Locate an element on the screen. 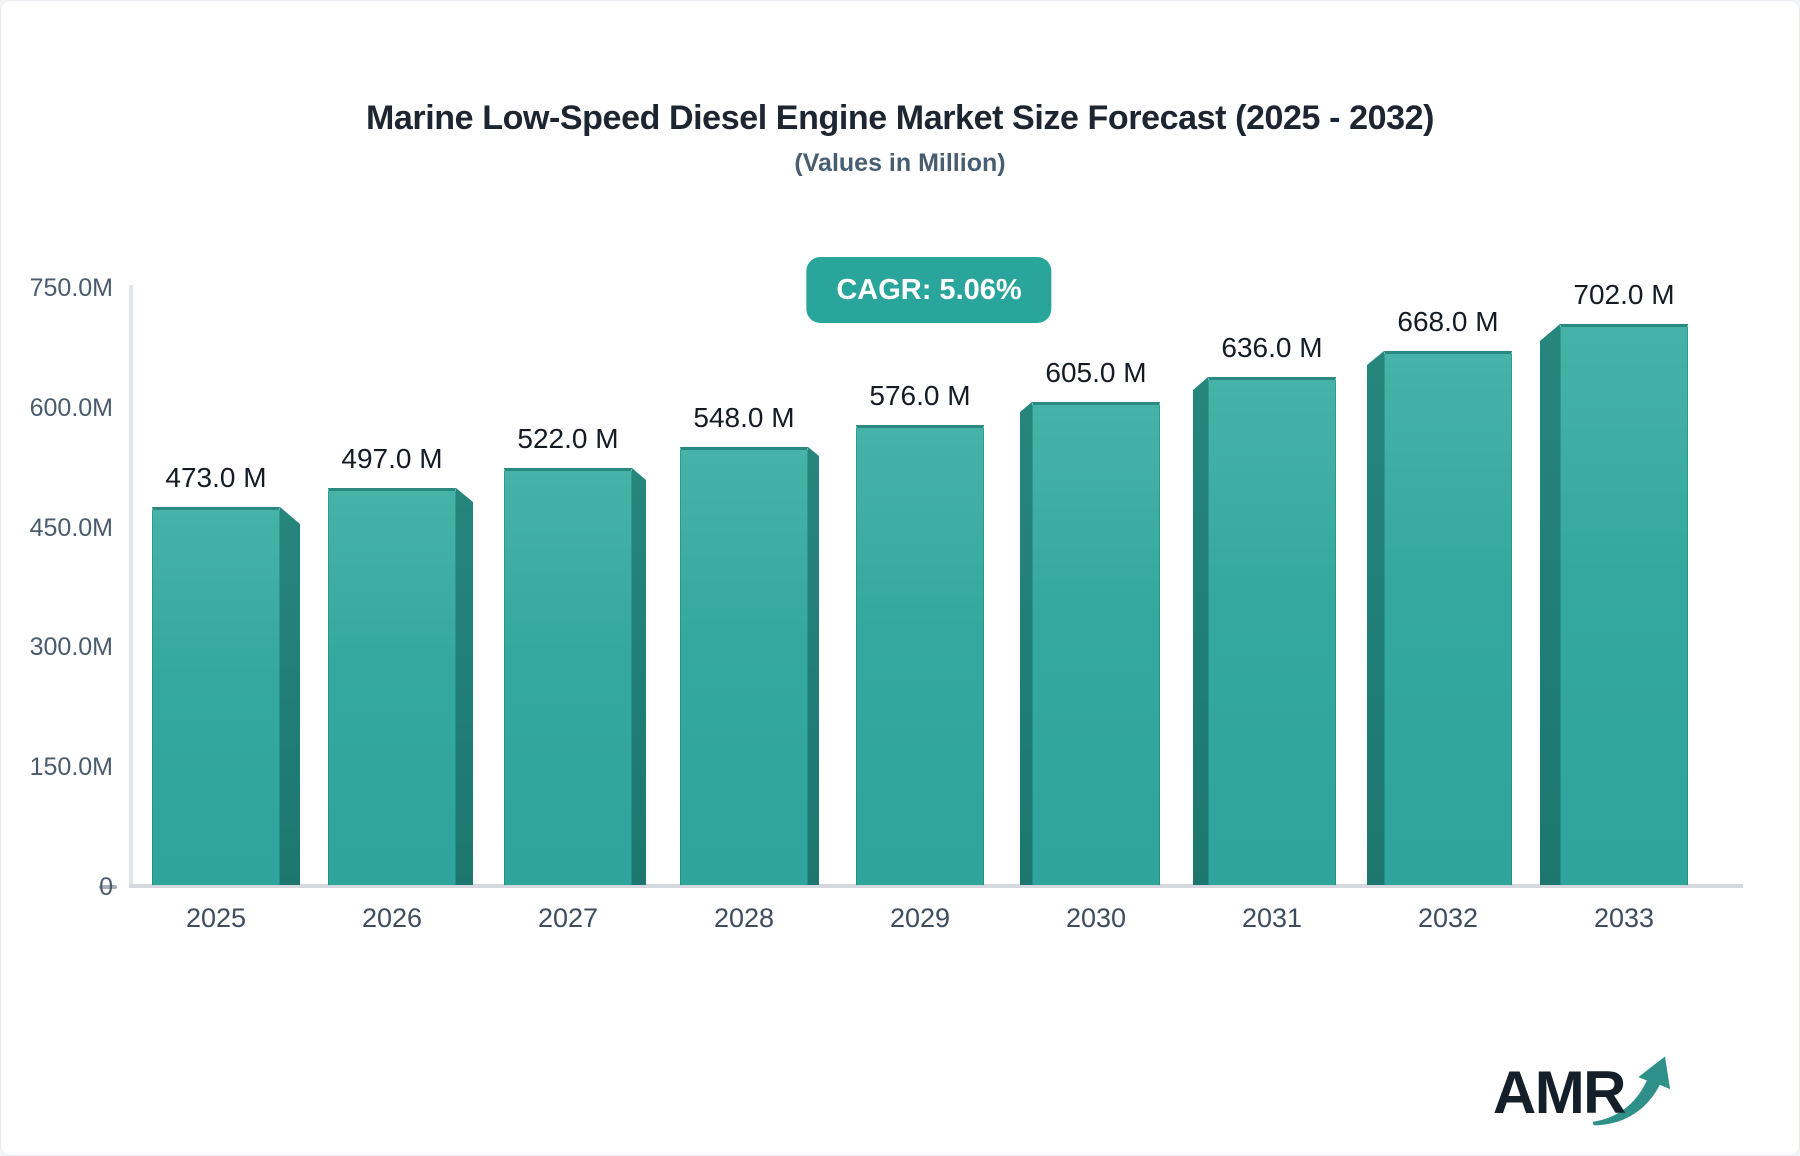 The width and height of the screenshot is (1800, 1156). x-axis-tick-label: 2025 is located at coordinates (216, 918).